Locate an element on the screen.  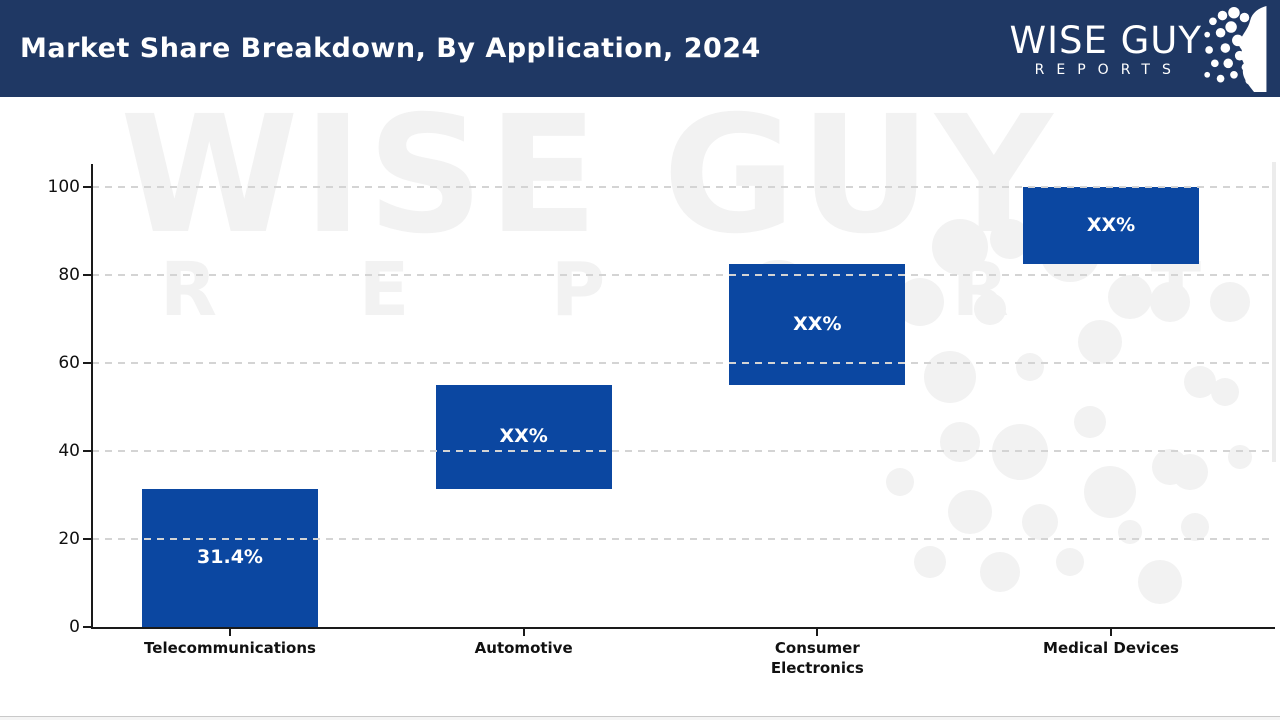
bottom-divider is located at coordinates (640, 716).